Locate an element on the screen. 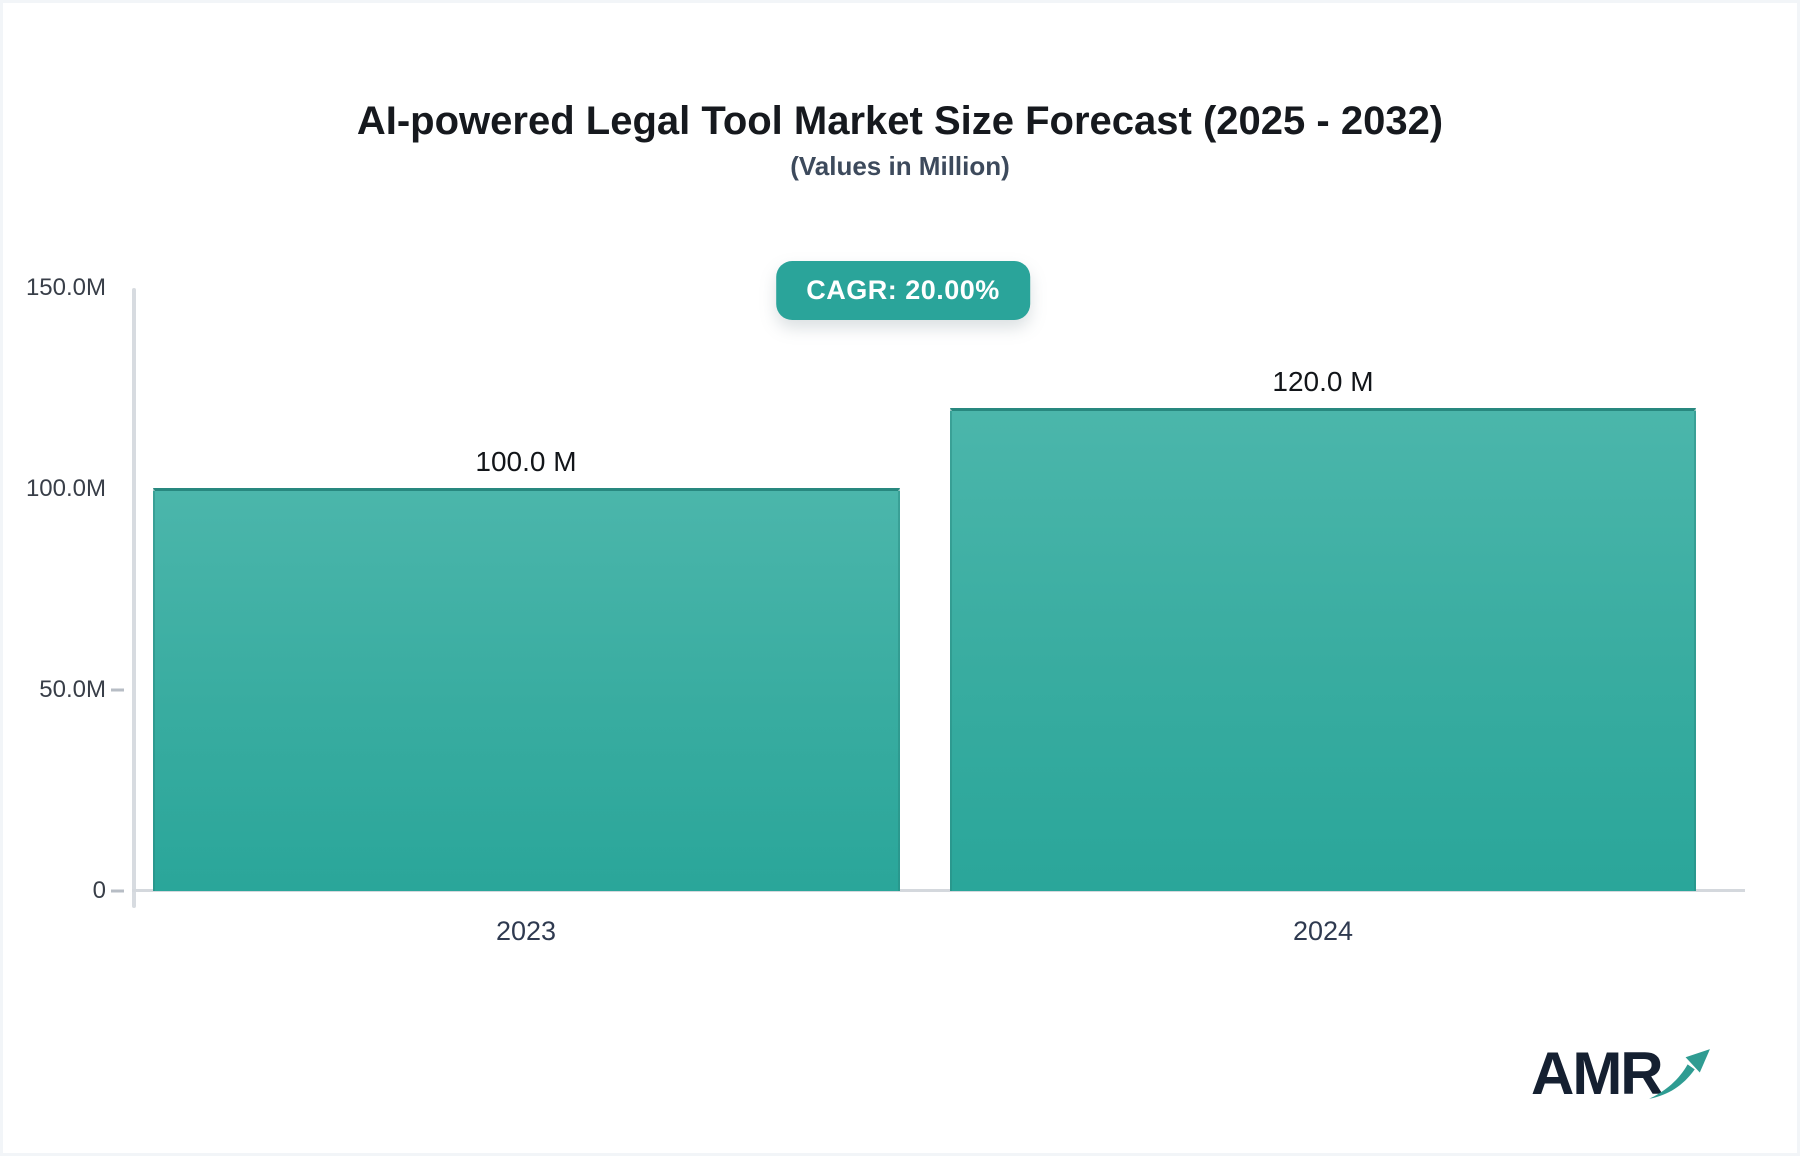 Image resolution: width=1800 pixels, height=1156 pixels. bar-value-label-2023: 100.0 M is located at coordinates (526, 461).